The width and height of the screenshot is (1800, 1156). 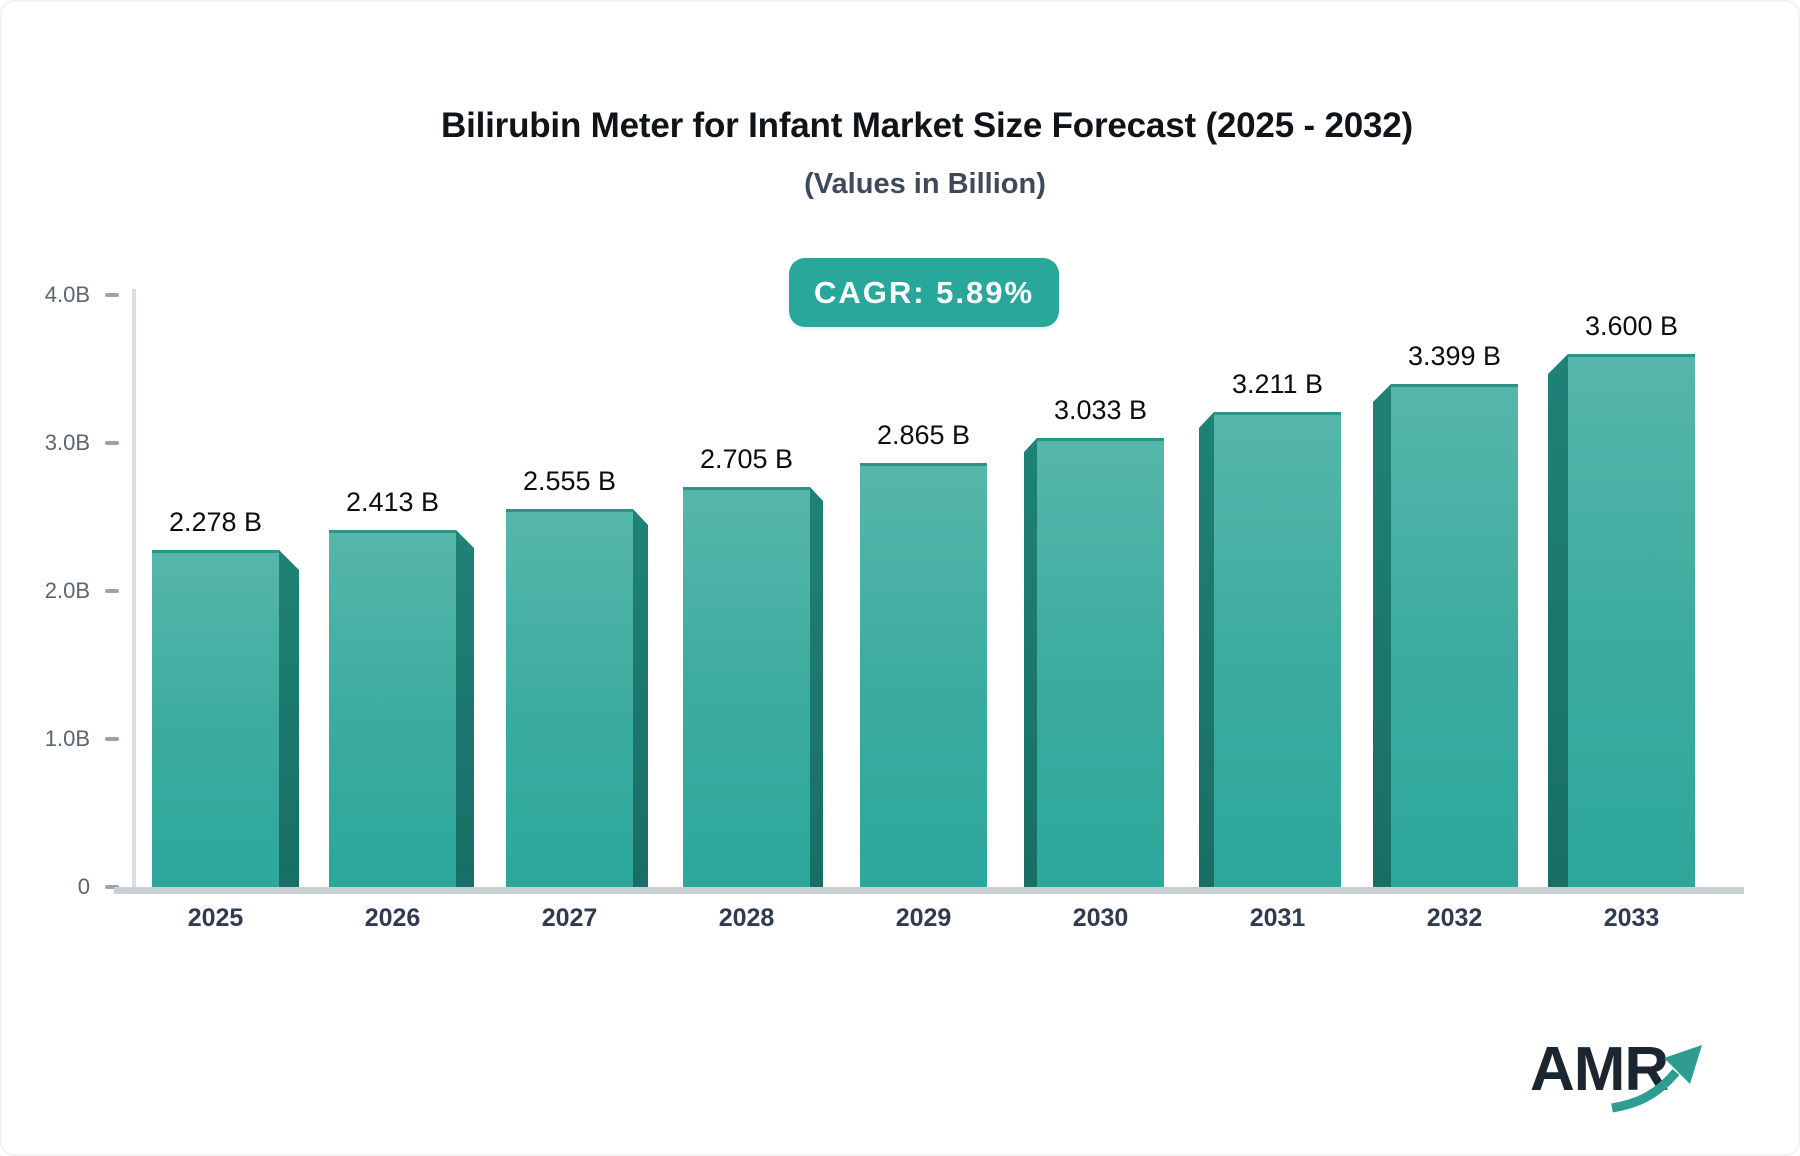 What do you see at coordinates (1558, 620) in the screenshot?
I see `bar-side-face-2033` at bounding box center [1558, 620].